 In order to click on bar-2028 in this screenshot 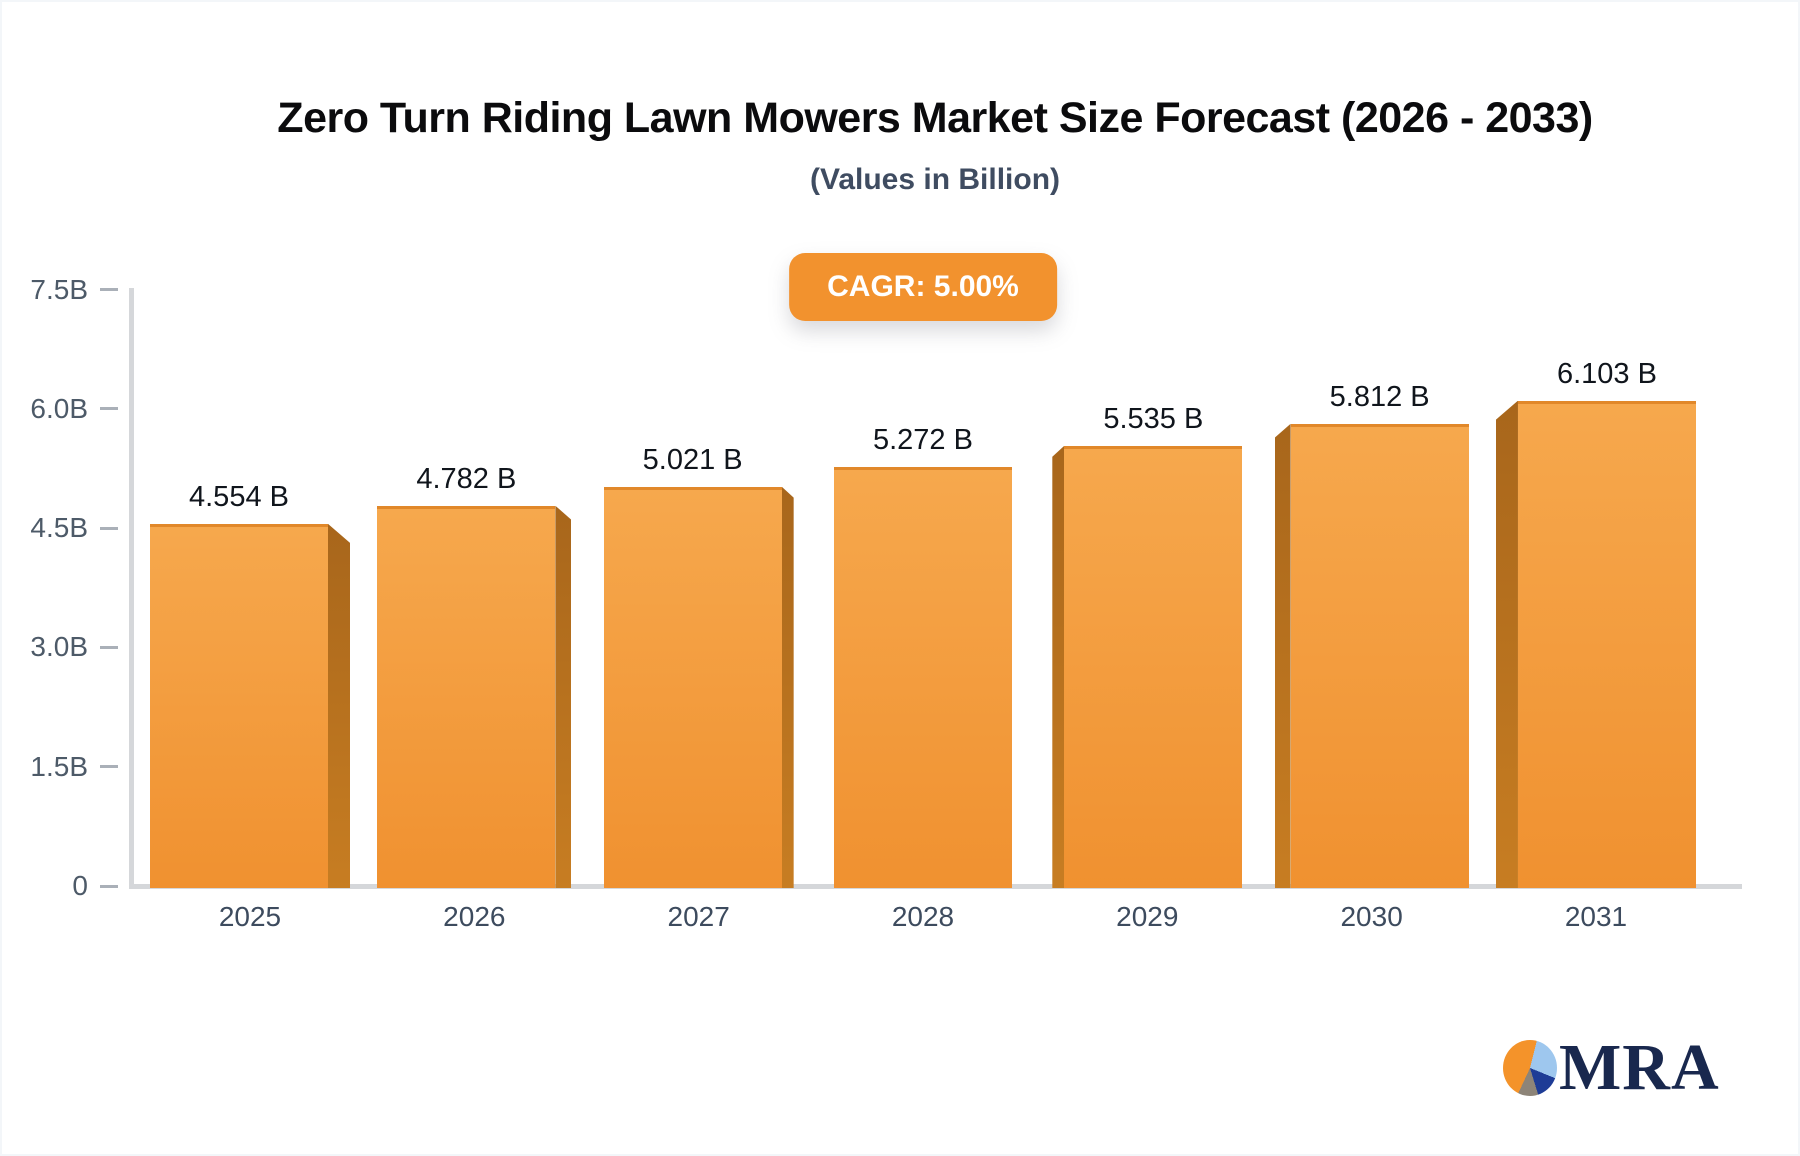, I will do `click(922, 677)`.